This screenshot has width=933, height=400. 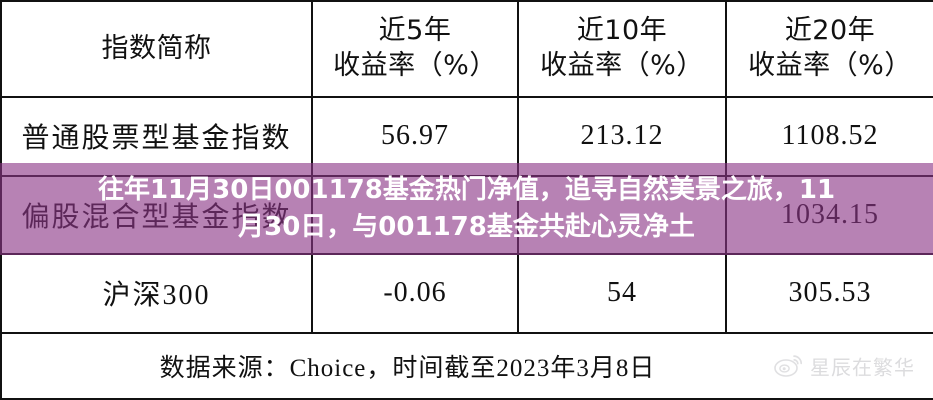 What do you see at coordinates (622, 293) in the screenshot?
I see `cell-return-10y: 54` at bounding box center [622, 293].